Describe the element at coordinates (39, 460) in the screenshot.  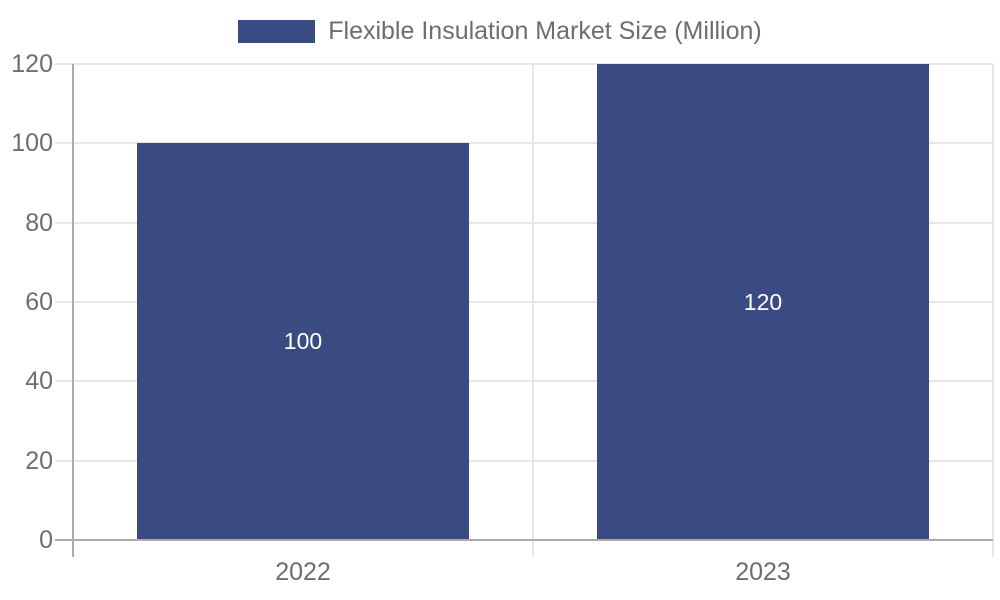
I see `y-tick-label: 20` at that location.